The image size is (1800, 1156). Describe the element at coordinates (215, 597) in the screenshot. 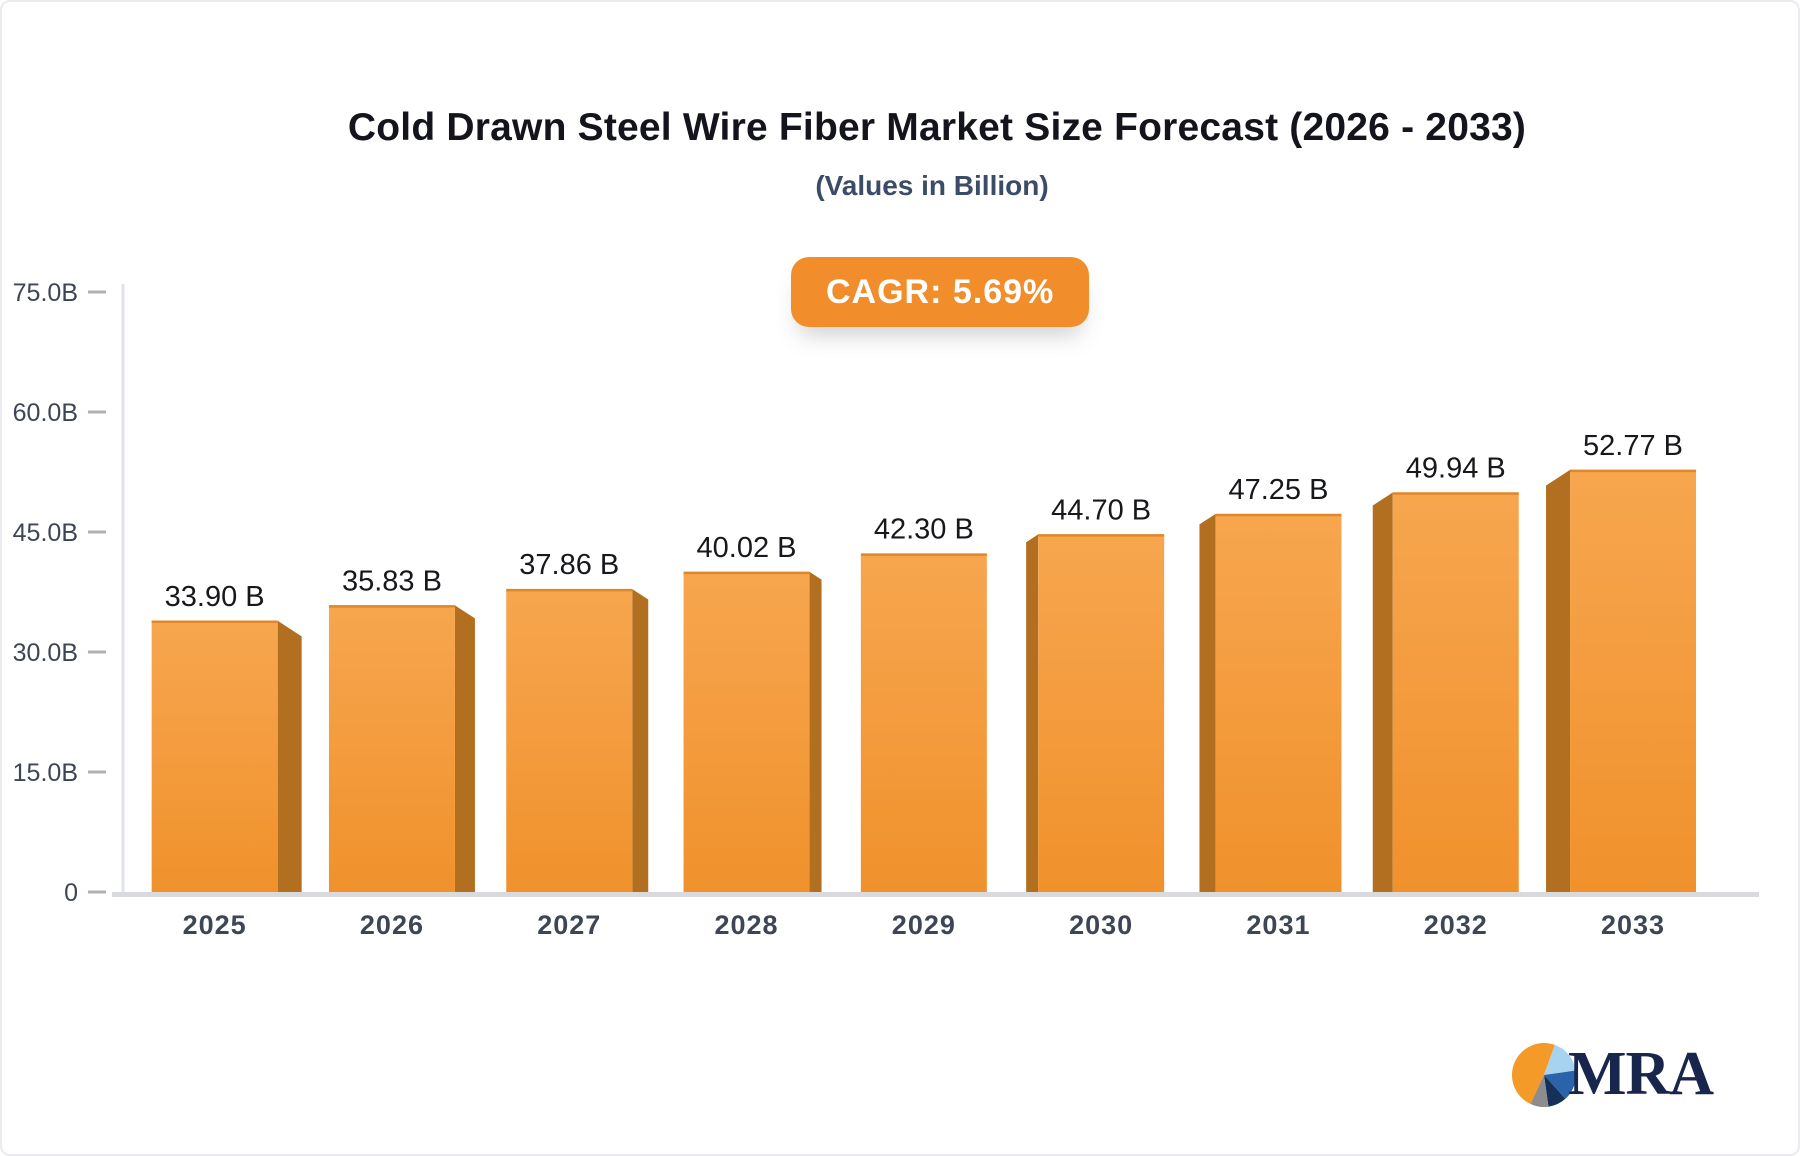

I see `bar-value-label: 33.90 B` at that location.